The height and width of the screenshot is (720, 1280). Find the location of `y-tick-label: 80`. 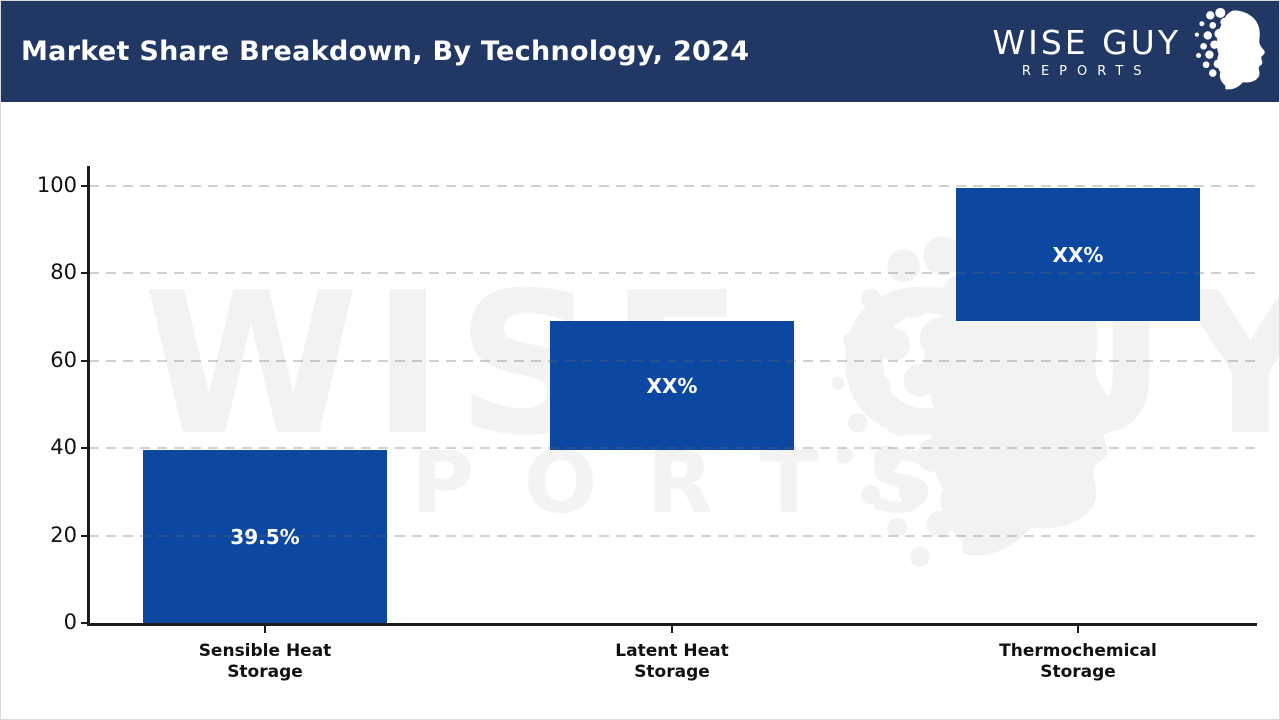

y-tick-label: 80 is located at coordinates (63, 272).